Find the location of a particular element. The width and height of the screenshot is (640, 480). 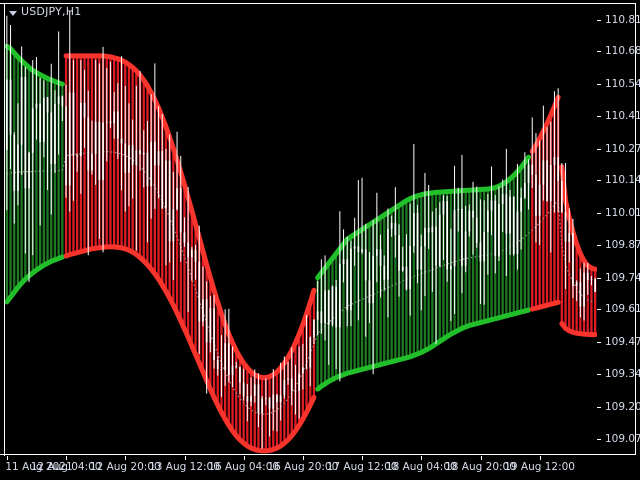

price-tick-label: 110.010 is located at coordinates (622, 212).